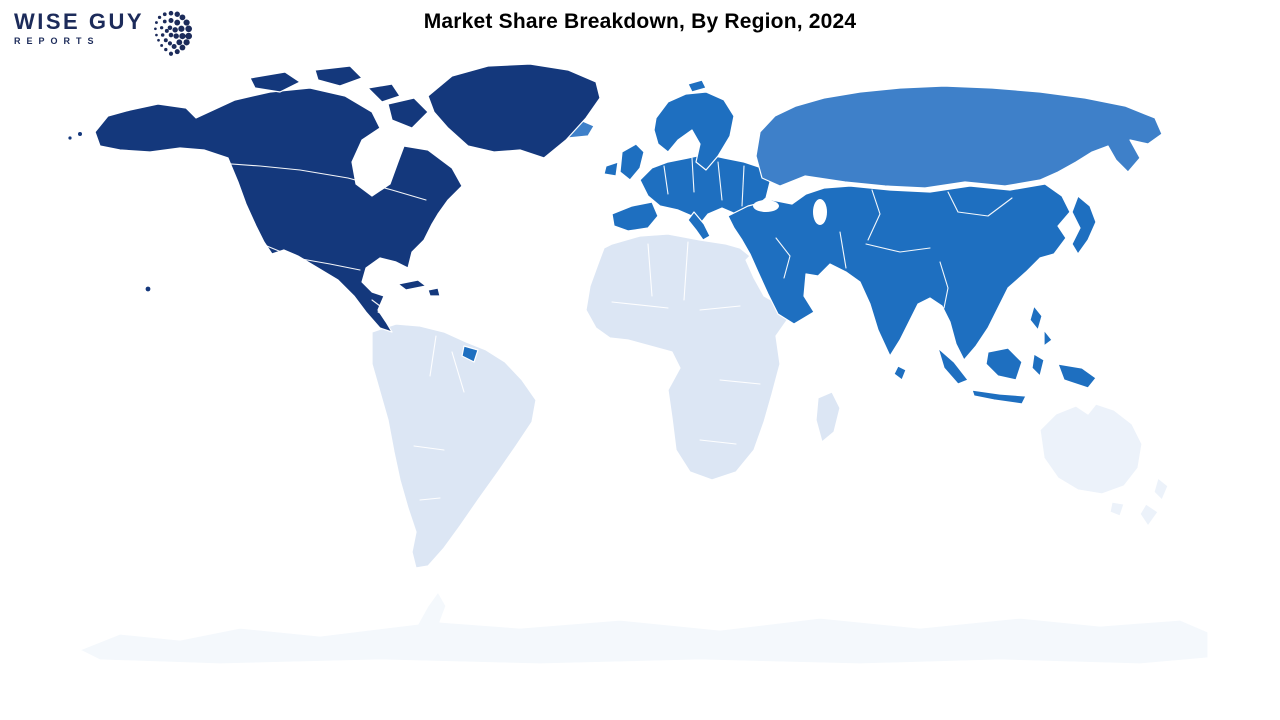 This screenshot has width=1280, height=720. Describe the element at coordinates (632, 162) in the screenshot. I see `region-uk` at that location.